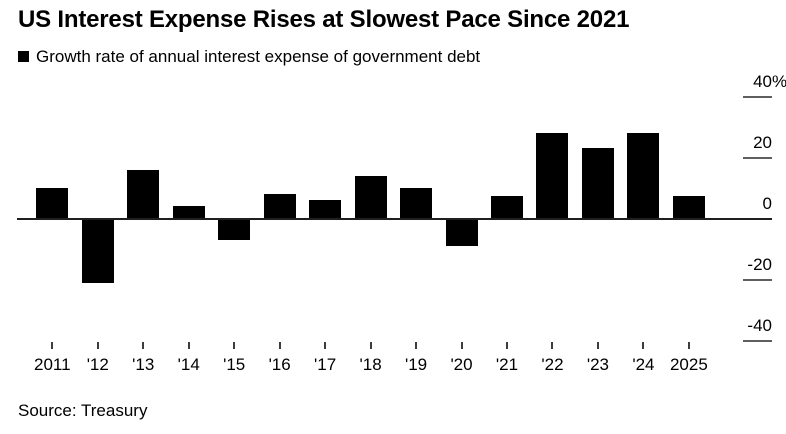 The height and width of the screenshot is (434, 786). I want to click on y-axis-label: -40, so click(759, 325).